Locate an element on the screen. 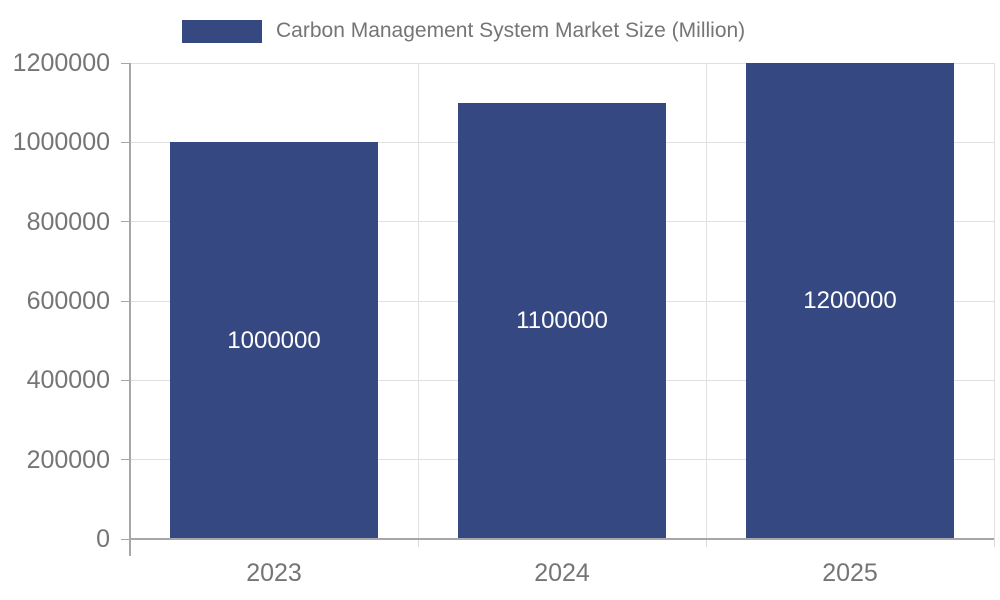  y-tick-label: 600000 is located at coordinates (68, 301).